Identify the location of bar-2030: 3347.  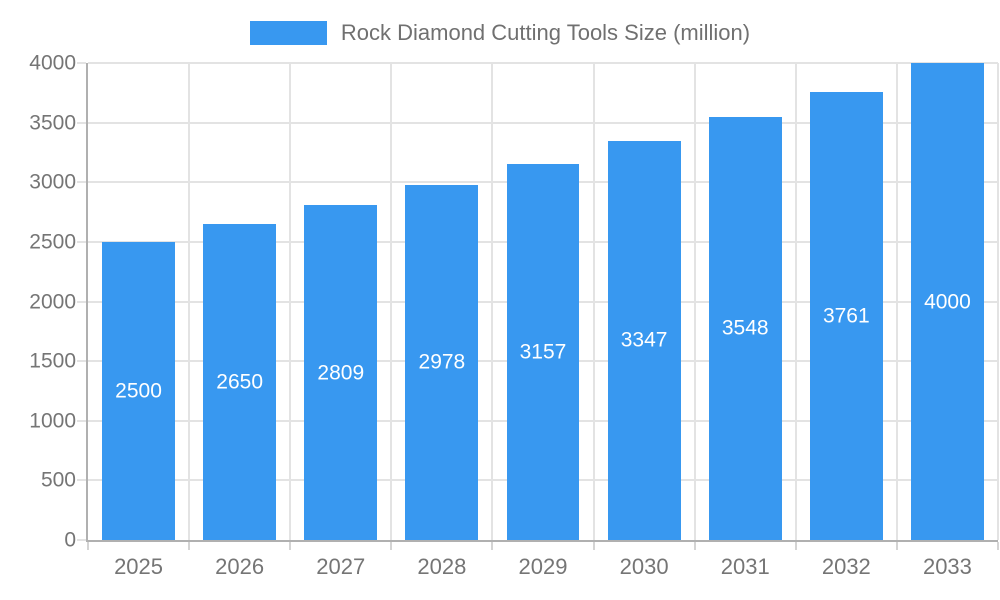
(644, 340).